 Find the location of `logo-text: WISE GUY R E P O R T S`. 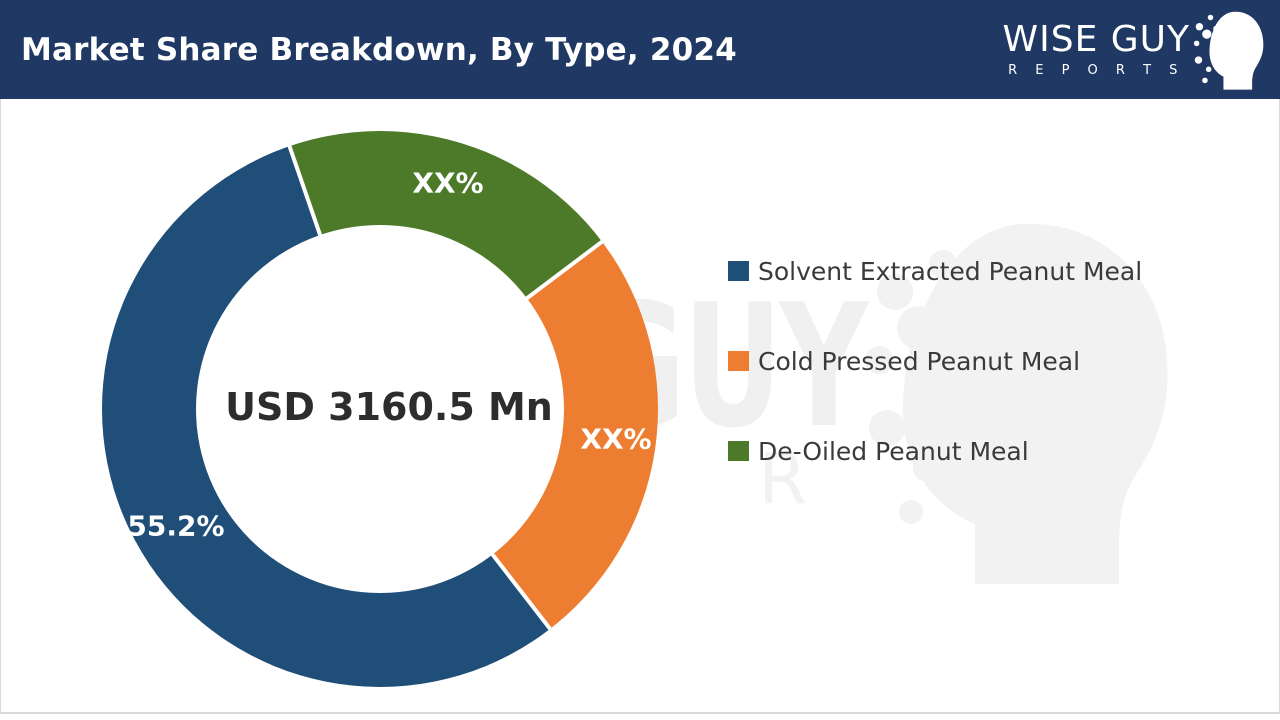

logo-text: WISE GUY R E P O R T S is located at coordinates (1097, 48).